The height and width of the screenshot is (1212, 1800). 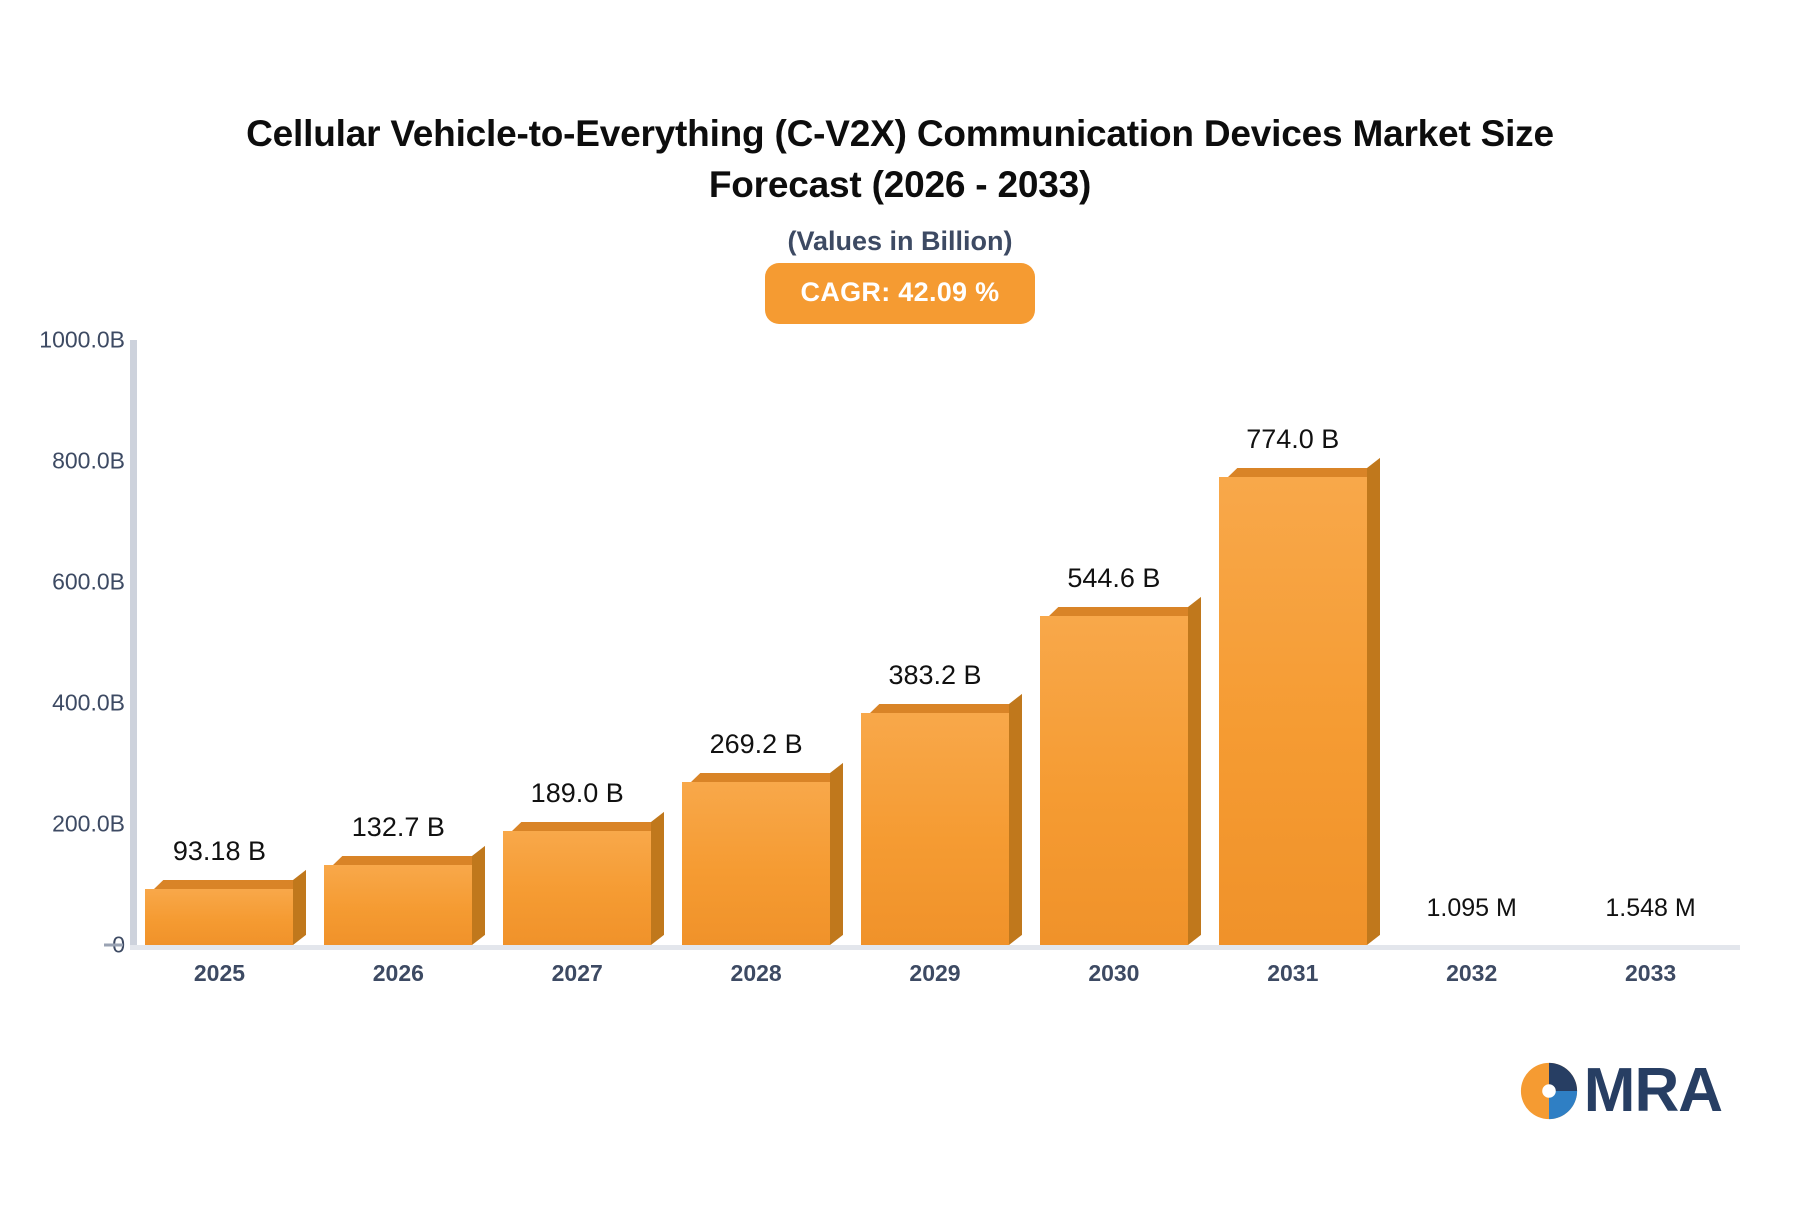 I want to click on bar-value-label: 1.095 M, so click(x=1471, y=908).